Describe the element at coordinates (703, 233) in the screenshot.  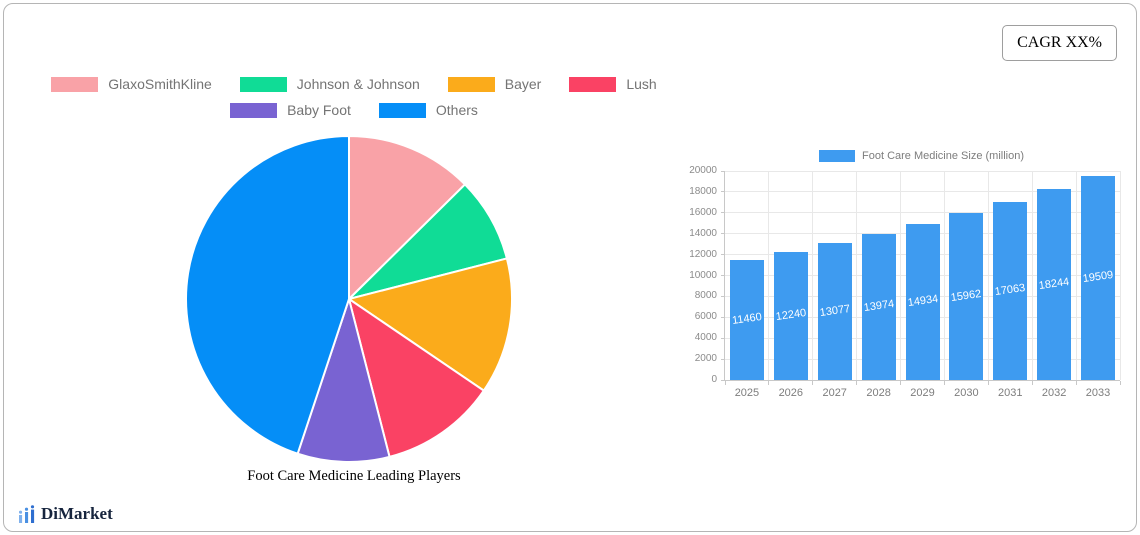
I see `y-axis-label: 14000` at that location.